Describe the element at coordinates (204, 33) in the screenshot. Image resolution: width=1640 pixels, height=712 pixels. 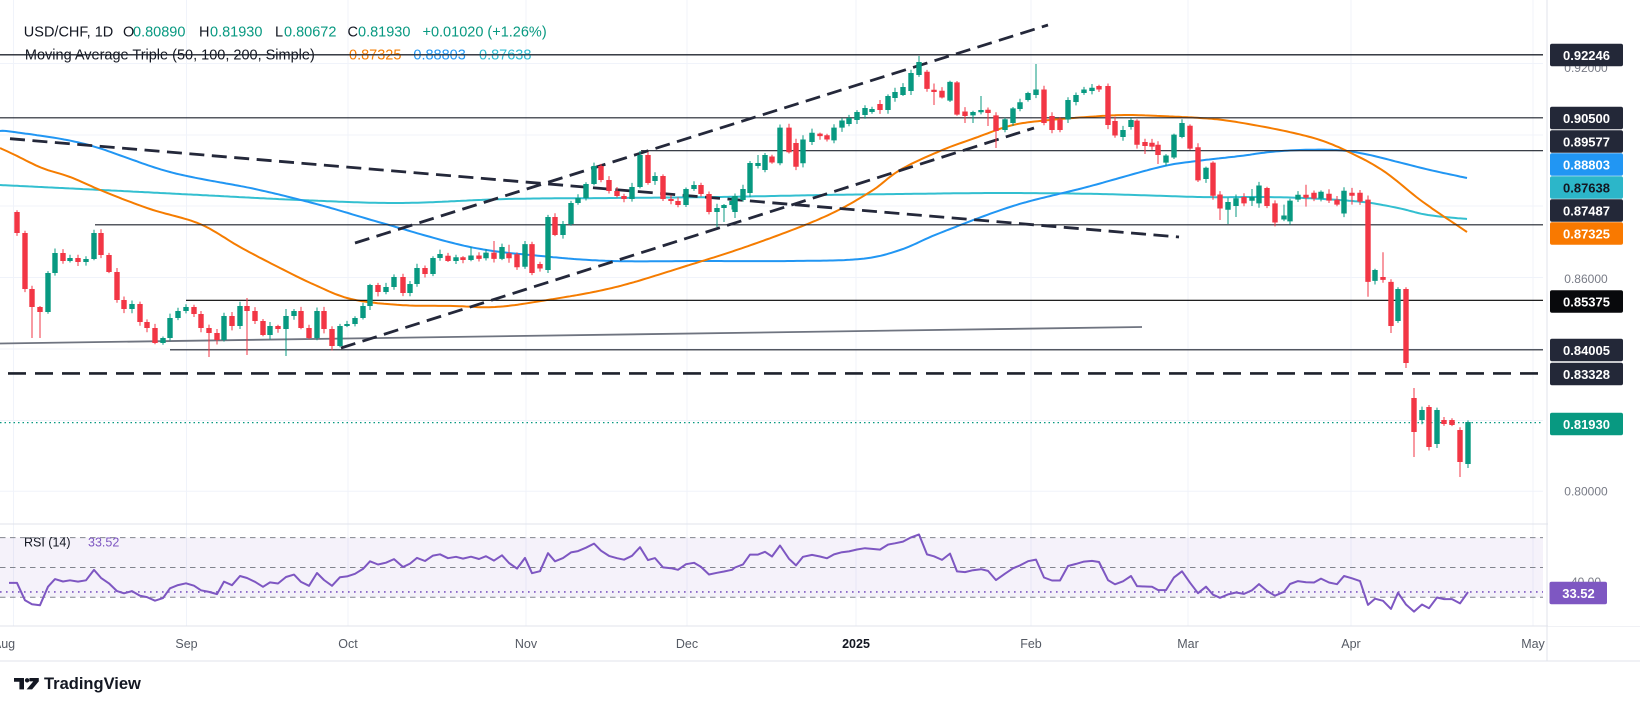
I see `svg-text: H` at that location.